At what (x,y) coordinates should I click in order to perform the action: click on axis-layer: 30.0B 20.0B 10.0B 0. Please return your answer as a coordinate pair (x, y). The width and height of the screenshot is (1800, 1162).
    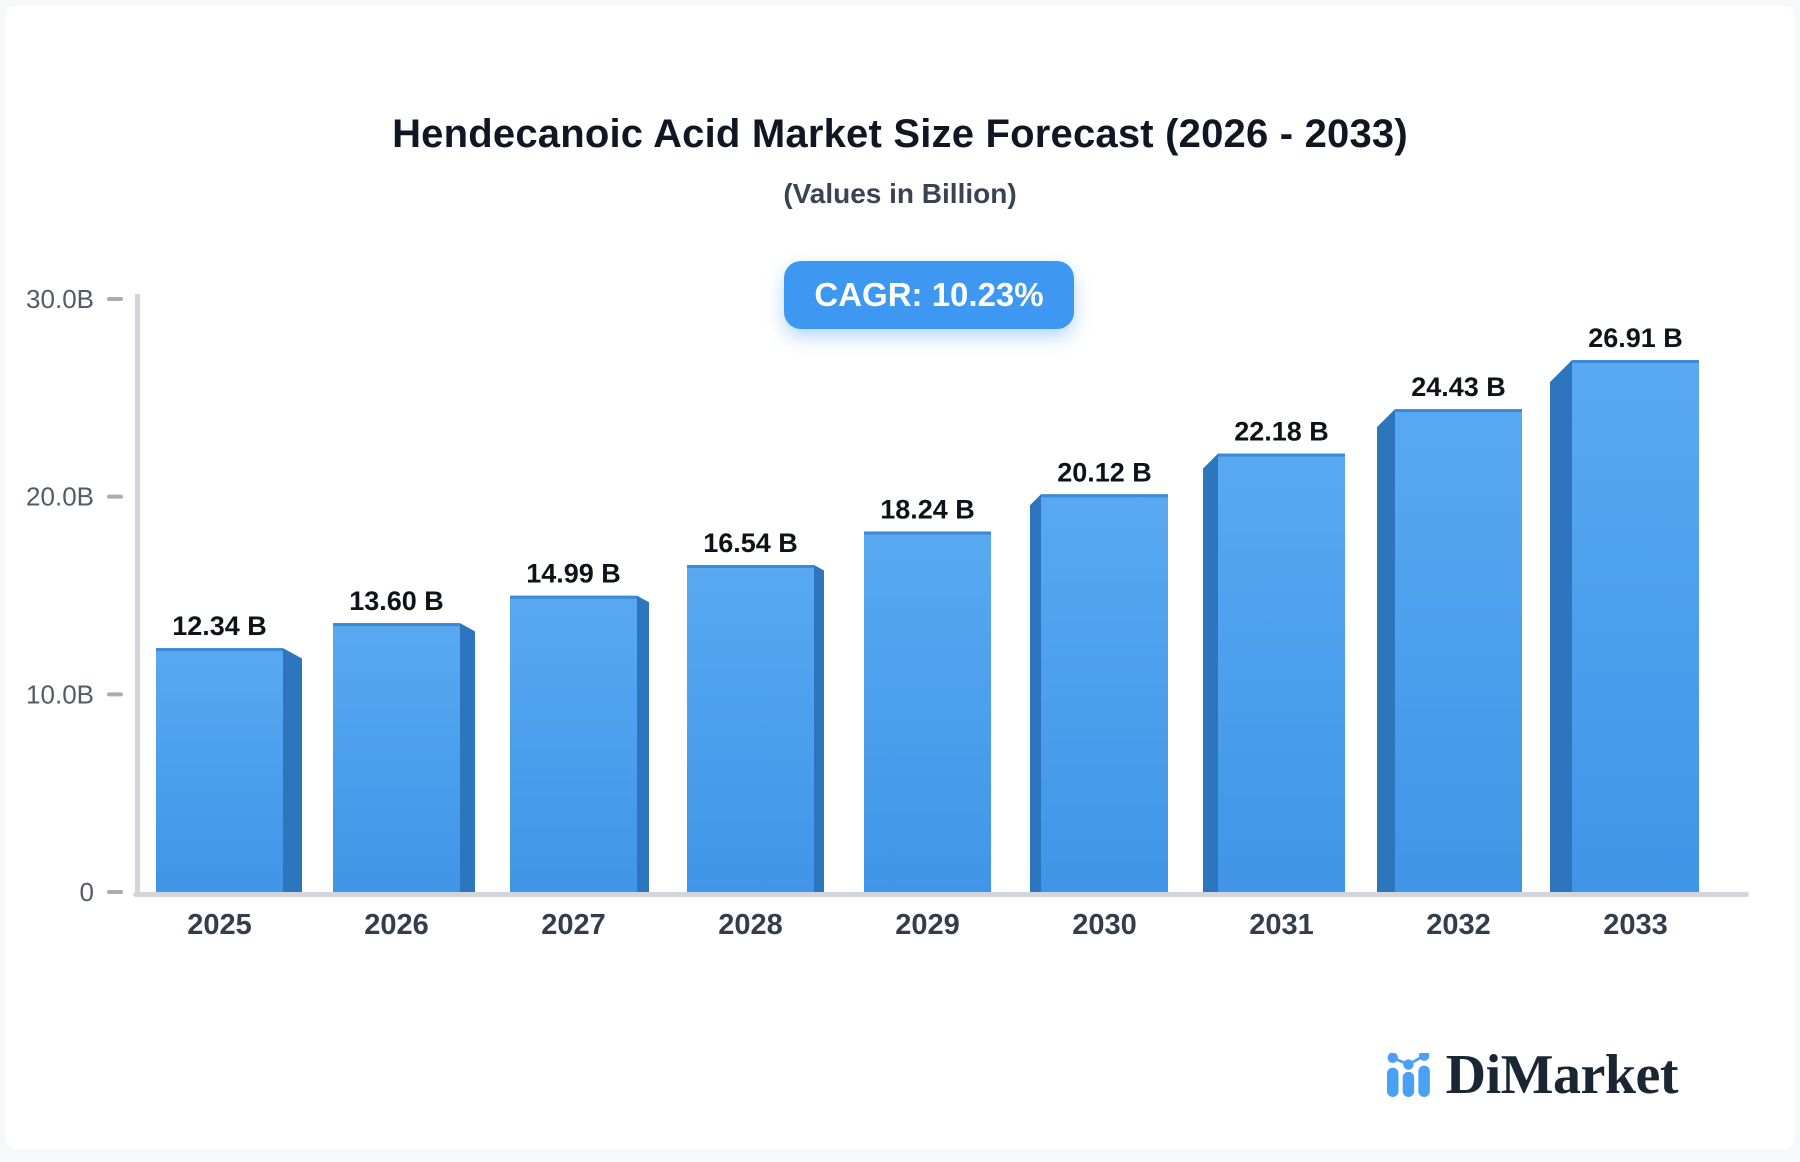
    Looking at the image, I should click on (83, 595).